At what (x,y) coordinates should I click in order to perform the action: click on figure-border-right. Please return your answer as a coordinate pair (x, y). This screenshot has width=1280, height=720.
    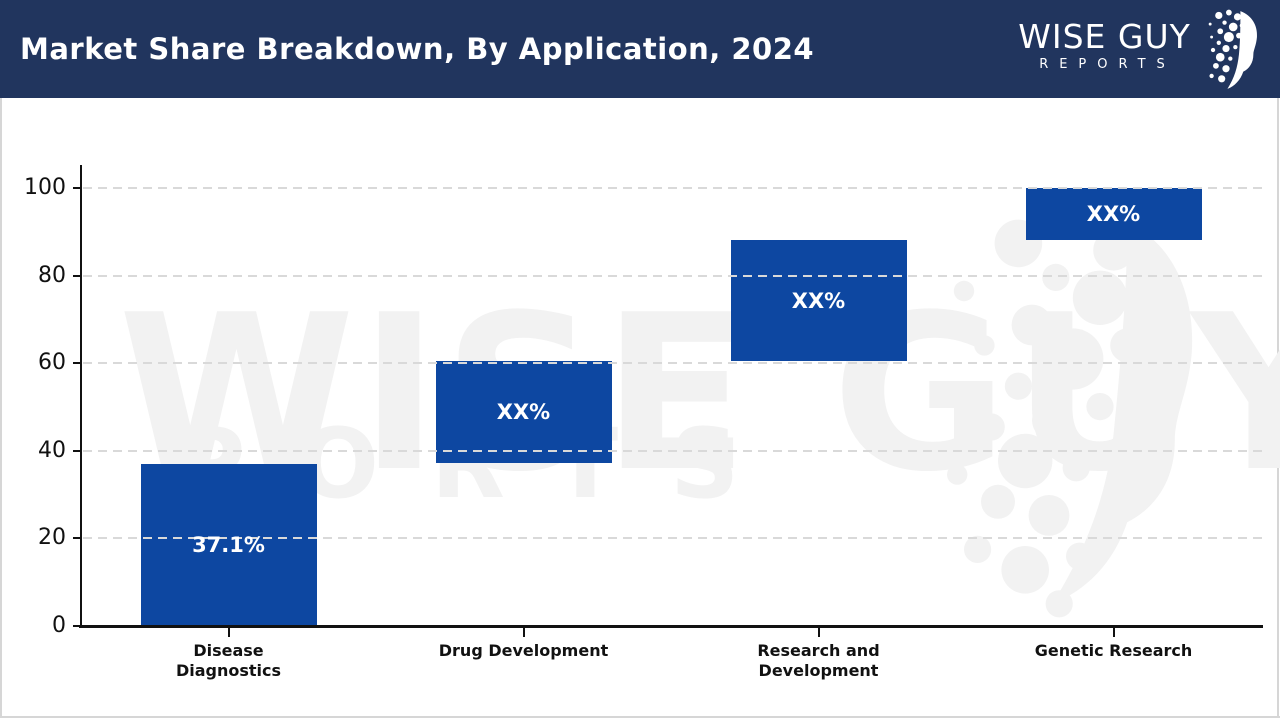
    Looking at the image, I should click on (1278, 408).